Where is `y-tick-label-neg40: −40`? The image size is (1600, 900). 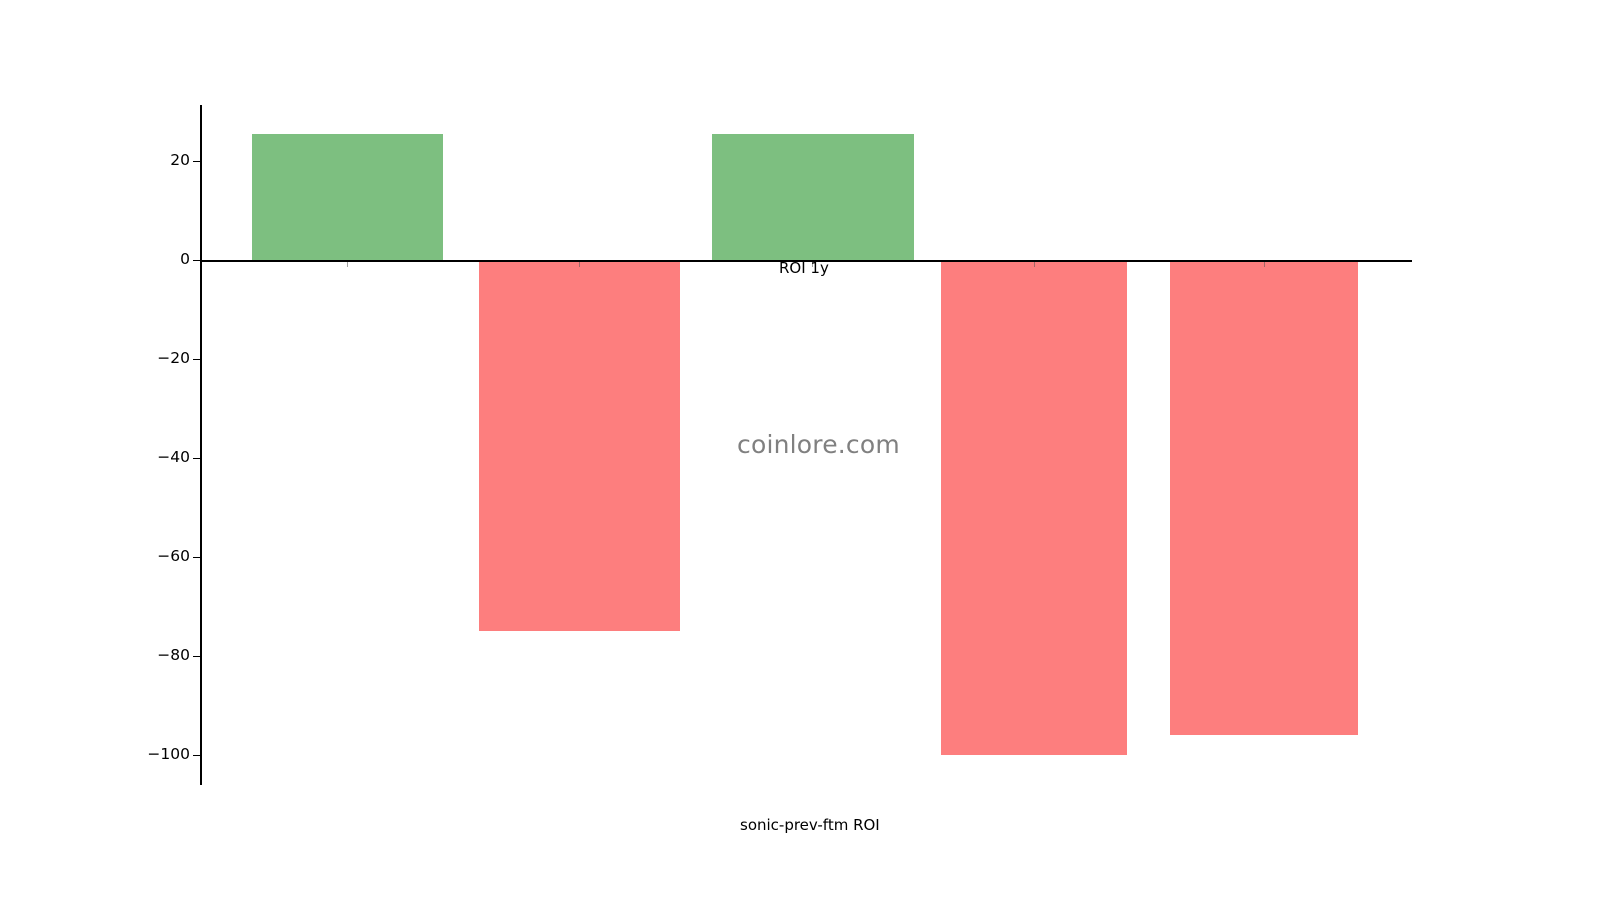 y-tick-label-neg40: −40 is located at coordinates (173, 457).